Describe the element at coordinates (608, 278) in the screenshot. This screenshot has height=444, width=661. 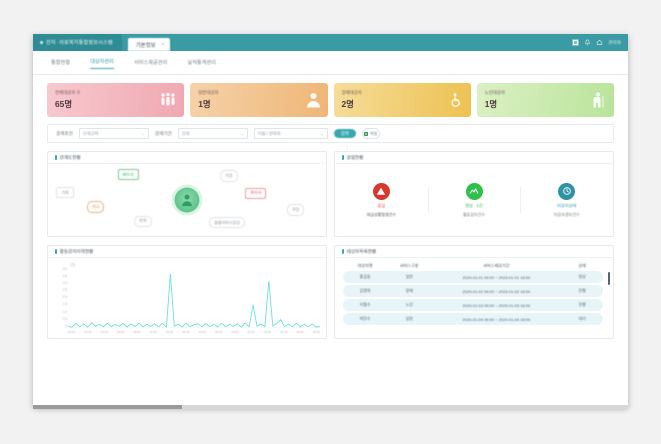
I see `table-scrollbar` at that location.